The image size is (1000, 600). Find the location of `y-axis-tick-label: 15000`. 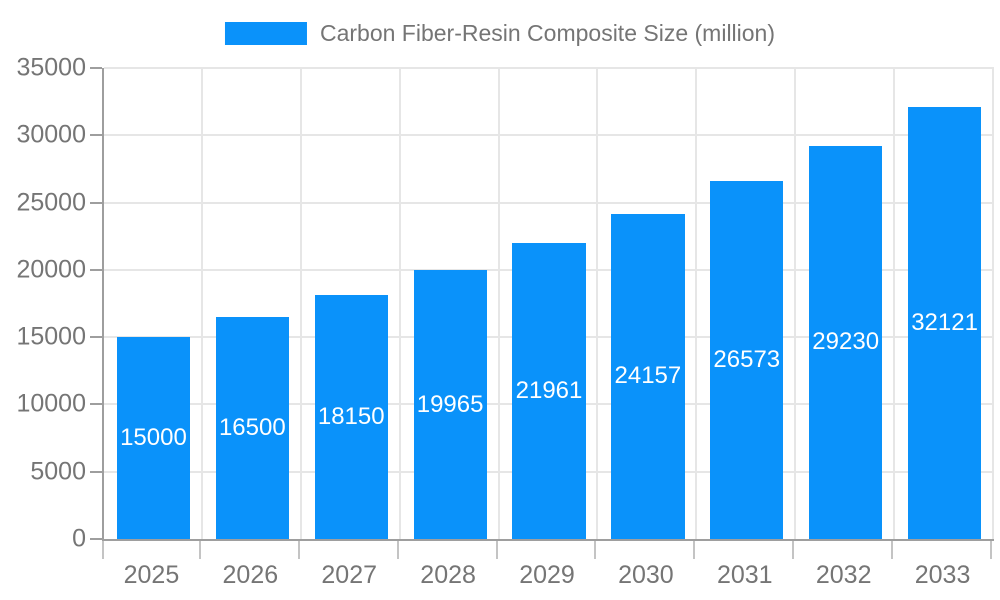

y-axis-tick-label: 15000 is located at coordinates (51, 336).